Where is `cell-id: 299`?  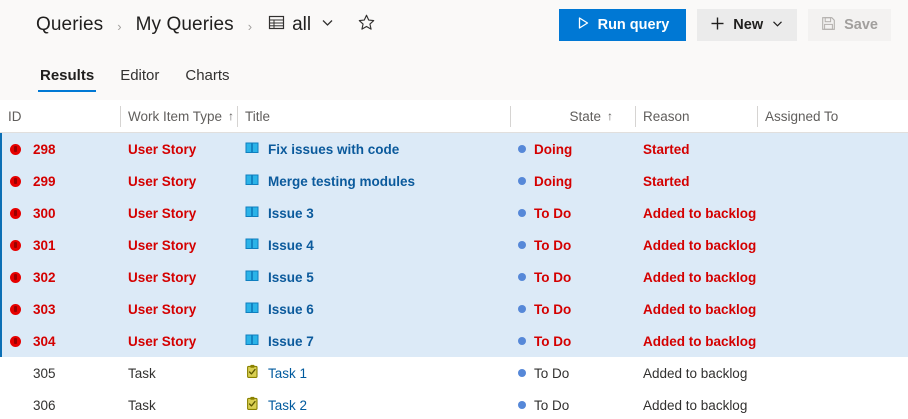
cell-id: 299 is located at coordinates (60, 181).